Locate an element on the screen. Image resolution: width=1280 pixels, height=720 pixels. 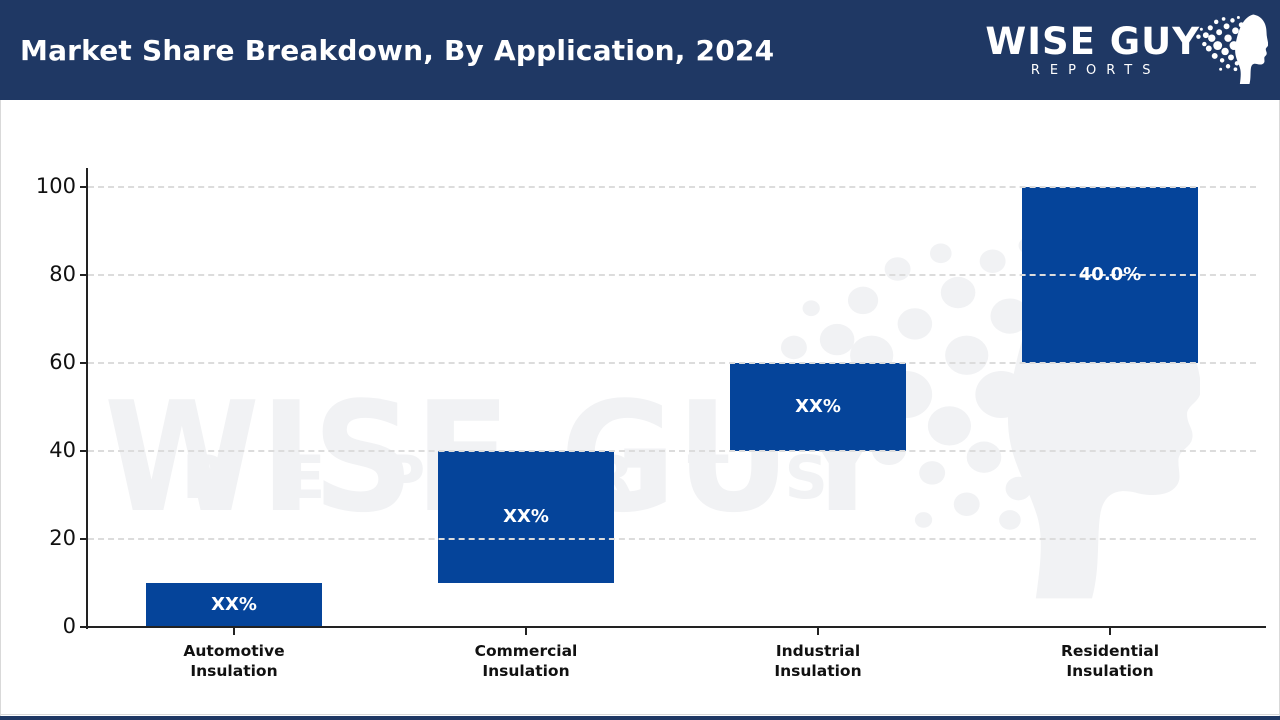
category-label-1: Automotive Insulation is located at coordinates (234, 661).